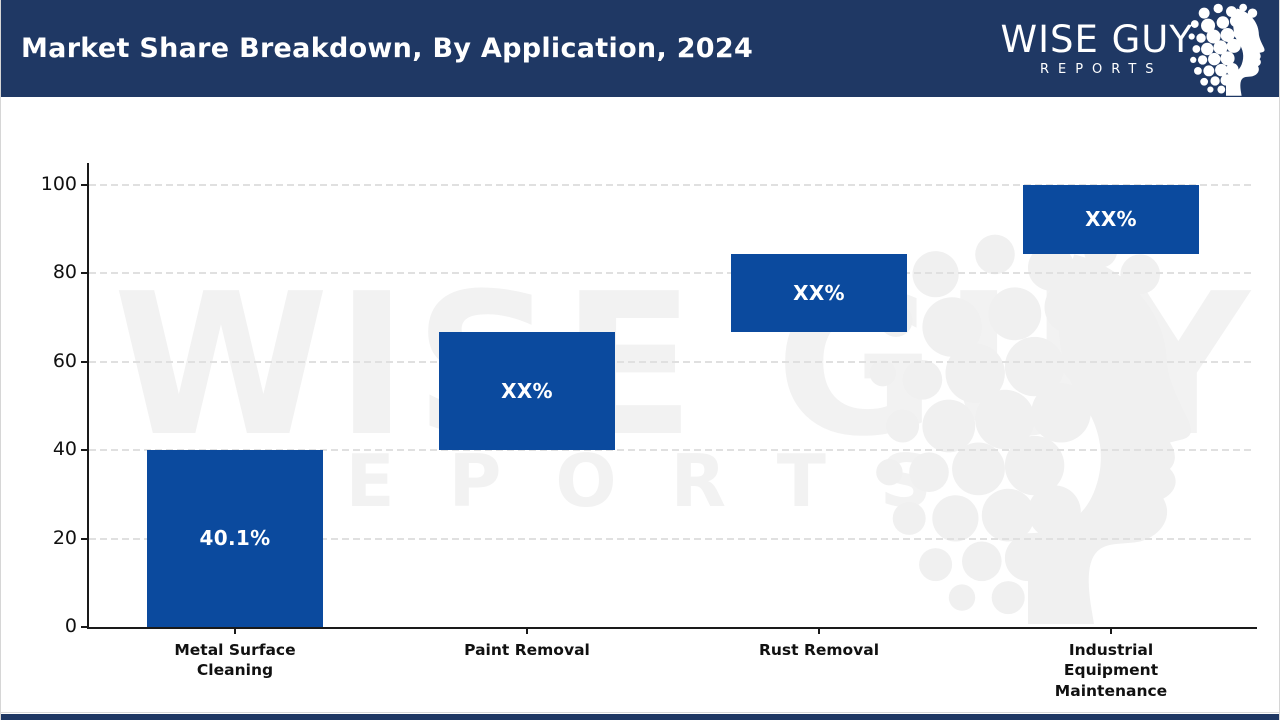  I want to click on bar-rust-removal: XX%, so click(819, 292).